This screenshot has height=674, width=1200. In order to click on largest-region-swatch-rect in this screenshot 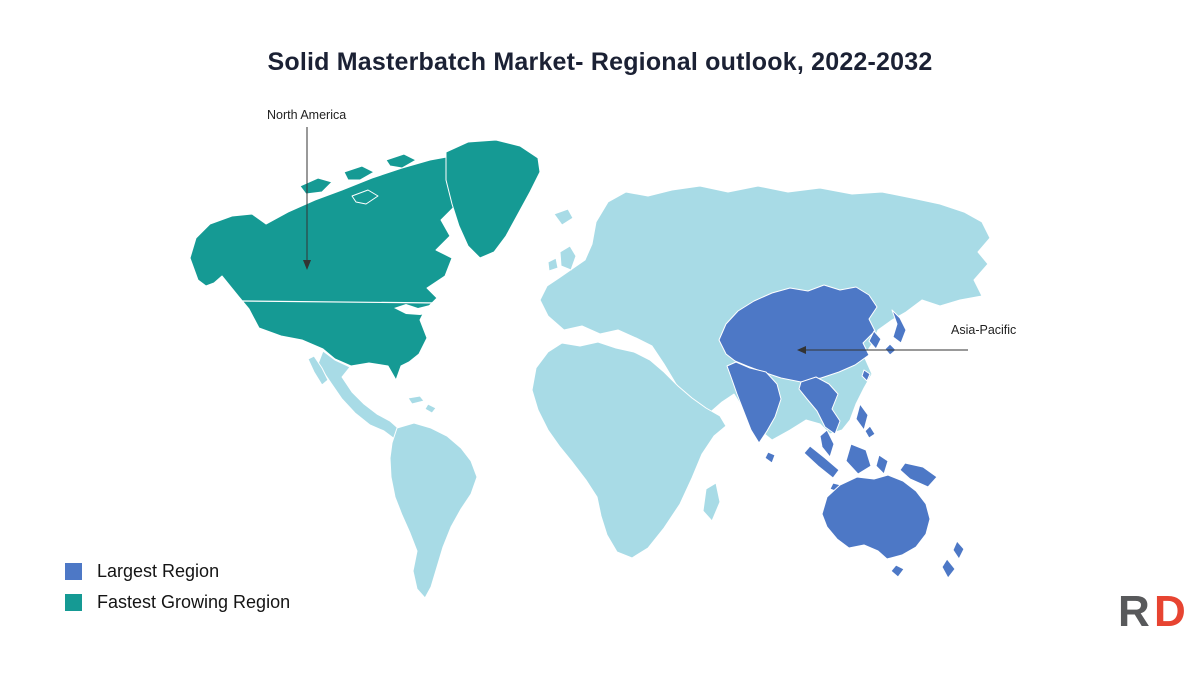, I will do `click(73, 571)`.